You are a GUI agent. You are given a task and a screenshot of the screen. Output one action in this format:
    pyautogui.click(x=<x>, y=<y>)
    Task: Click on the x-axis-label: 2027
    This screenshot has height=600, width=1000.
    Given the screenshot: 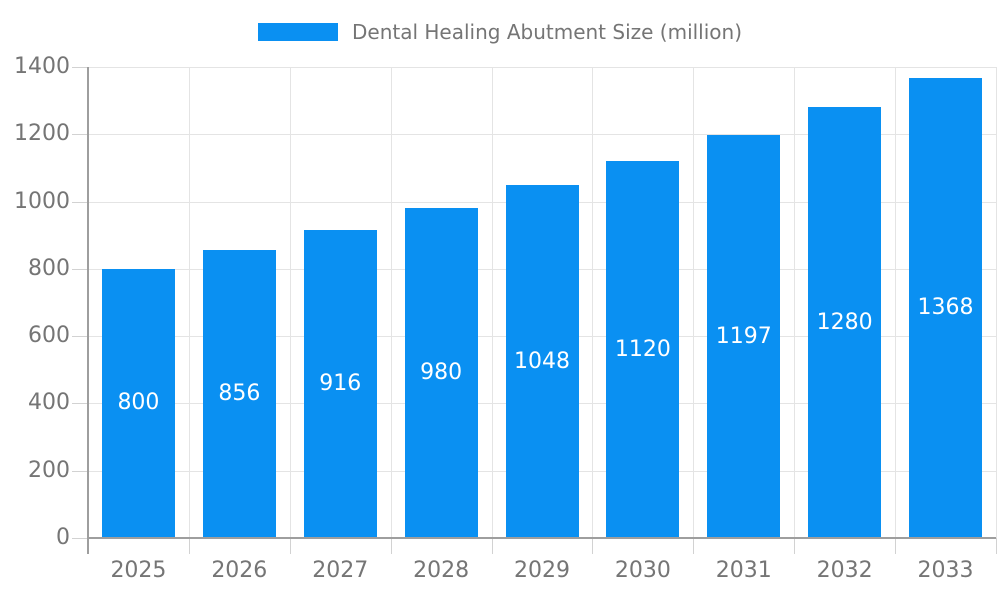 What is the action you would take?
    pyautogui.click(x=340, y=570)
    